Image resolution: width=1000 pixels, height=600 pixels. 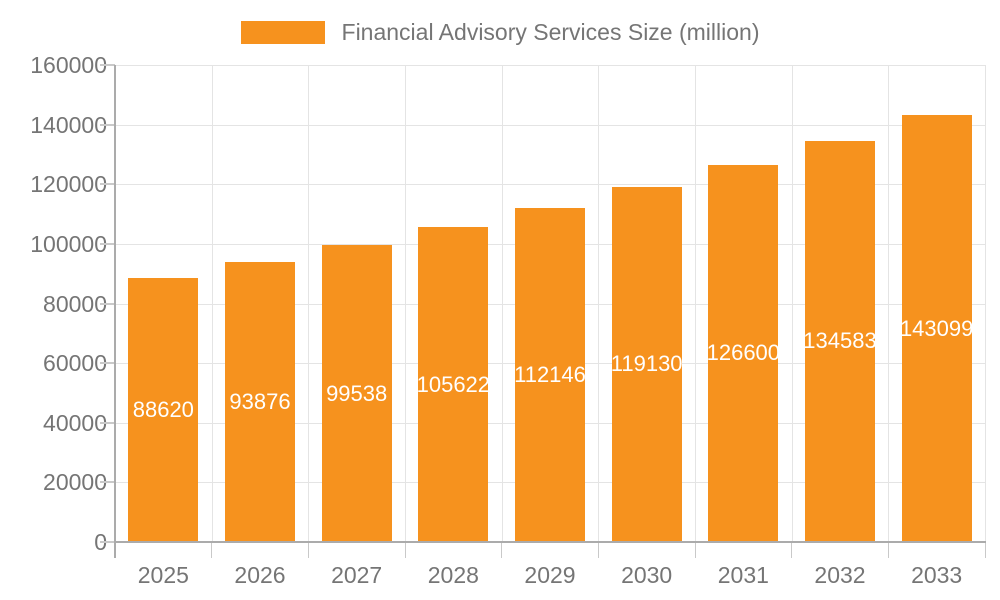 I want to click on x-axis-tick-label: 2031, so click(x=743, y=575).